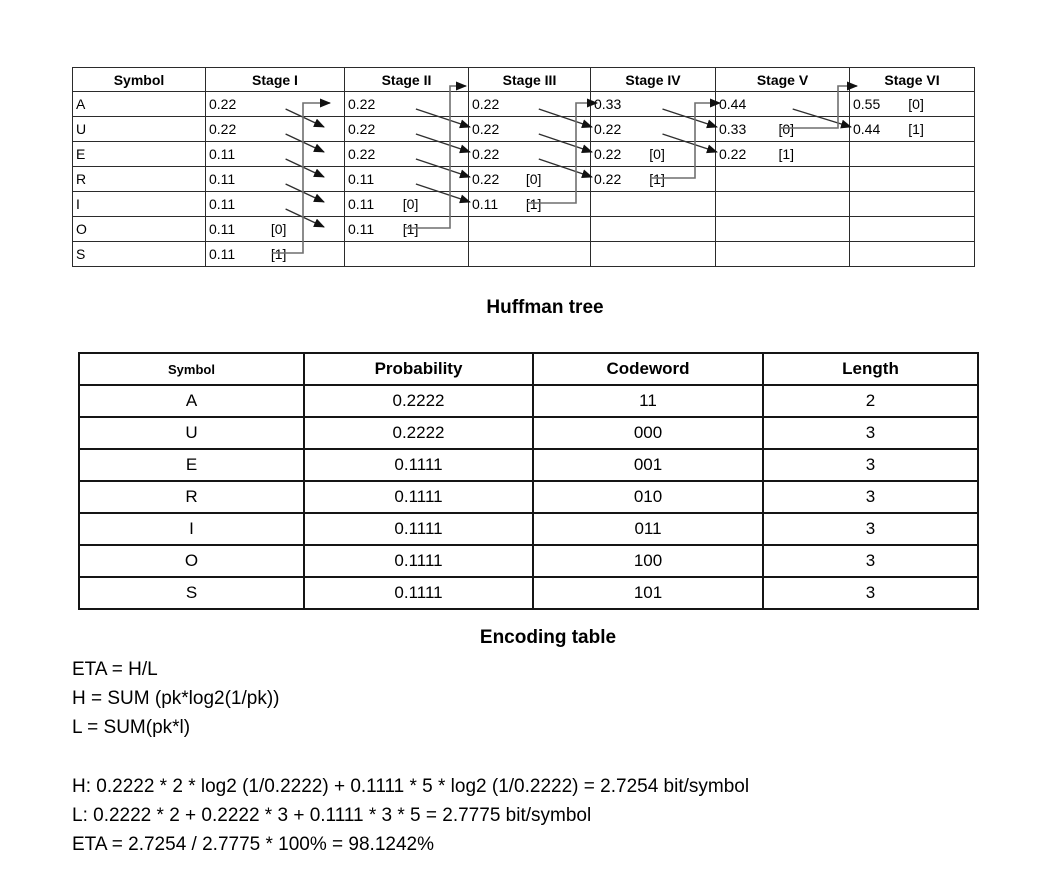 This screenshot has width=1054, height=894. Describe the element at coordinates (523, 204) in the screenshot. I see `stage-table-row: I 0.11 0.11 [0] 0.11 [1]` at that location.